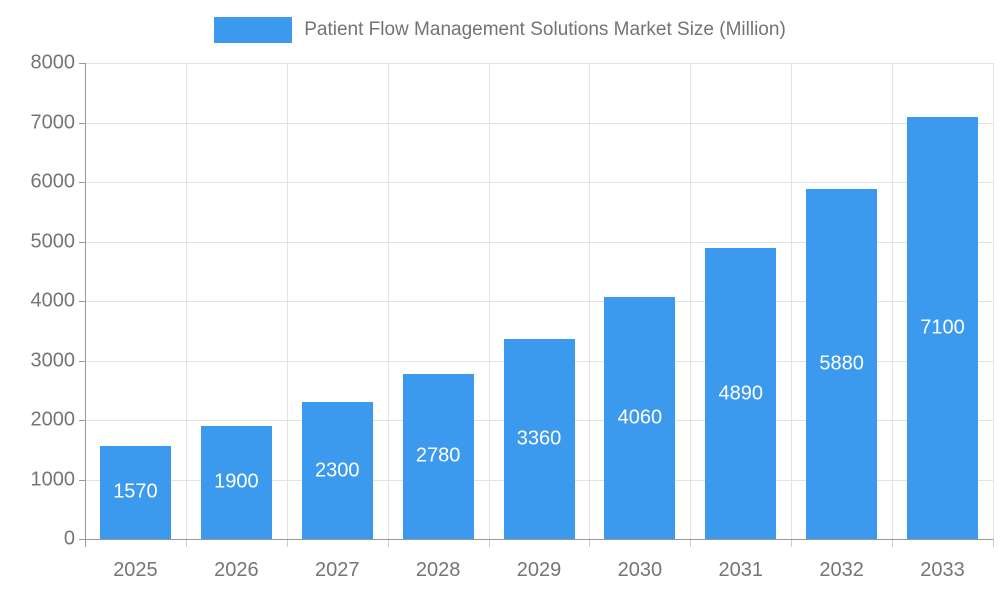  I want to click on x-axis-tick-label: 2025, so click(135, 570).